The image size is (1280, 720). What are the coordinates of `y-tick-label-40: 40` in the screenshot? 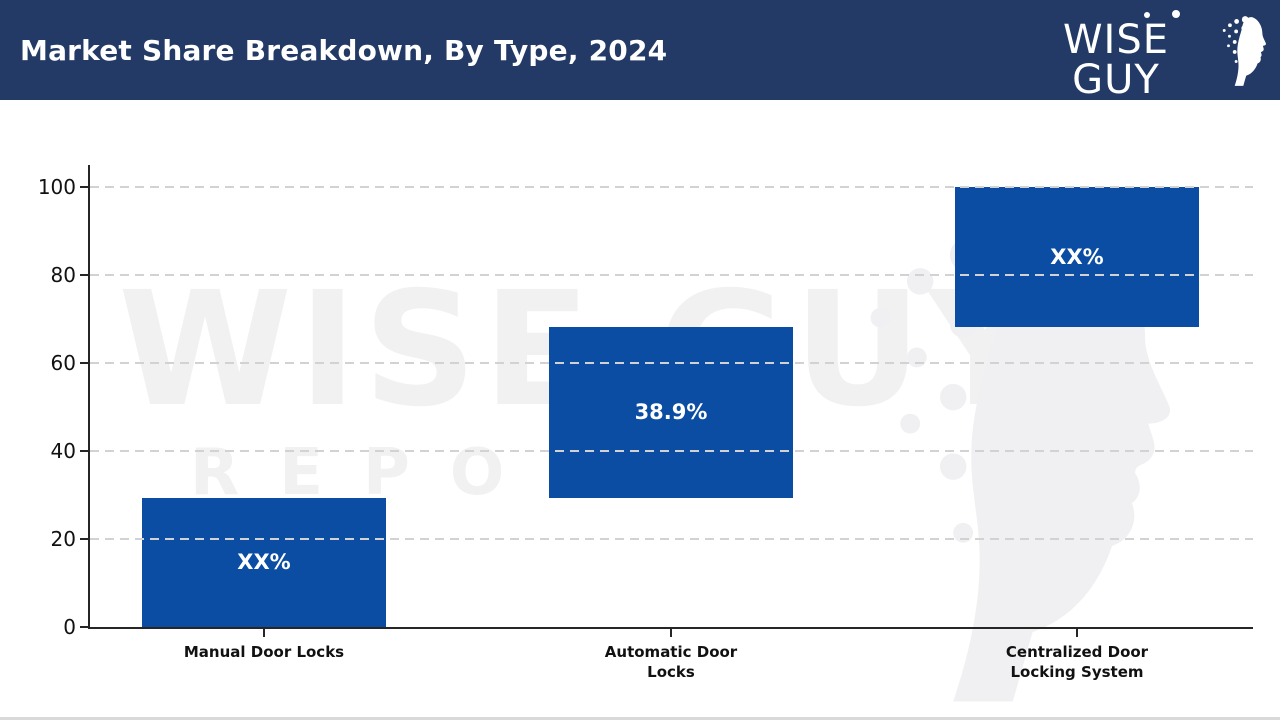 It's located at (63, 451).